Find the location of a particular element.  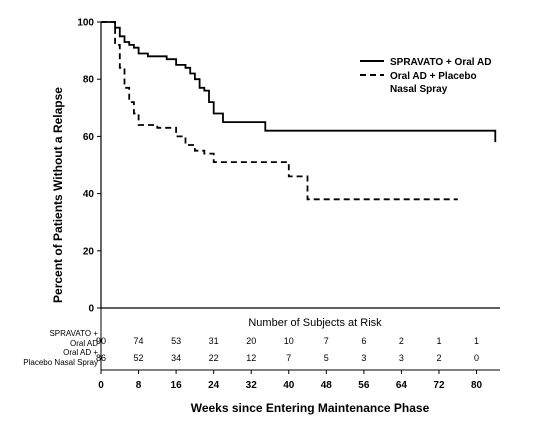

y-axis-title: Percent of Patients Without a Relapse is located at coordinates (58, 195).